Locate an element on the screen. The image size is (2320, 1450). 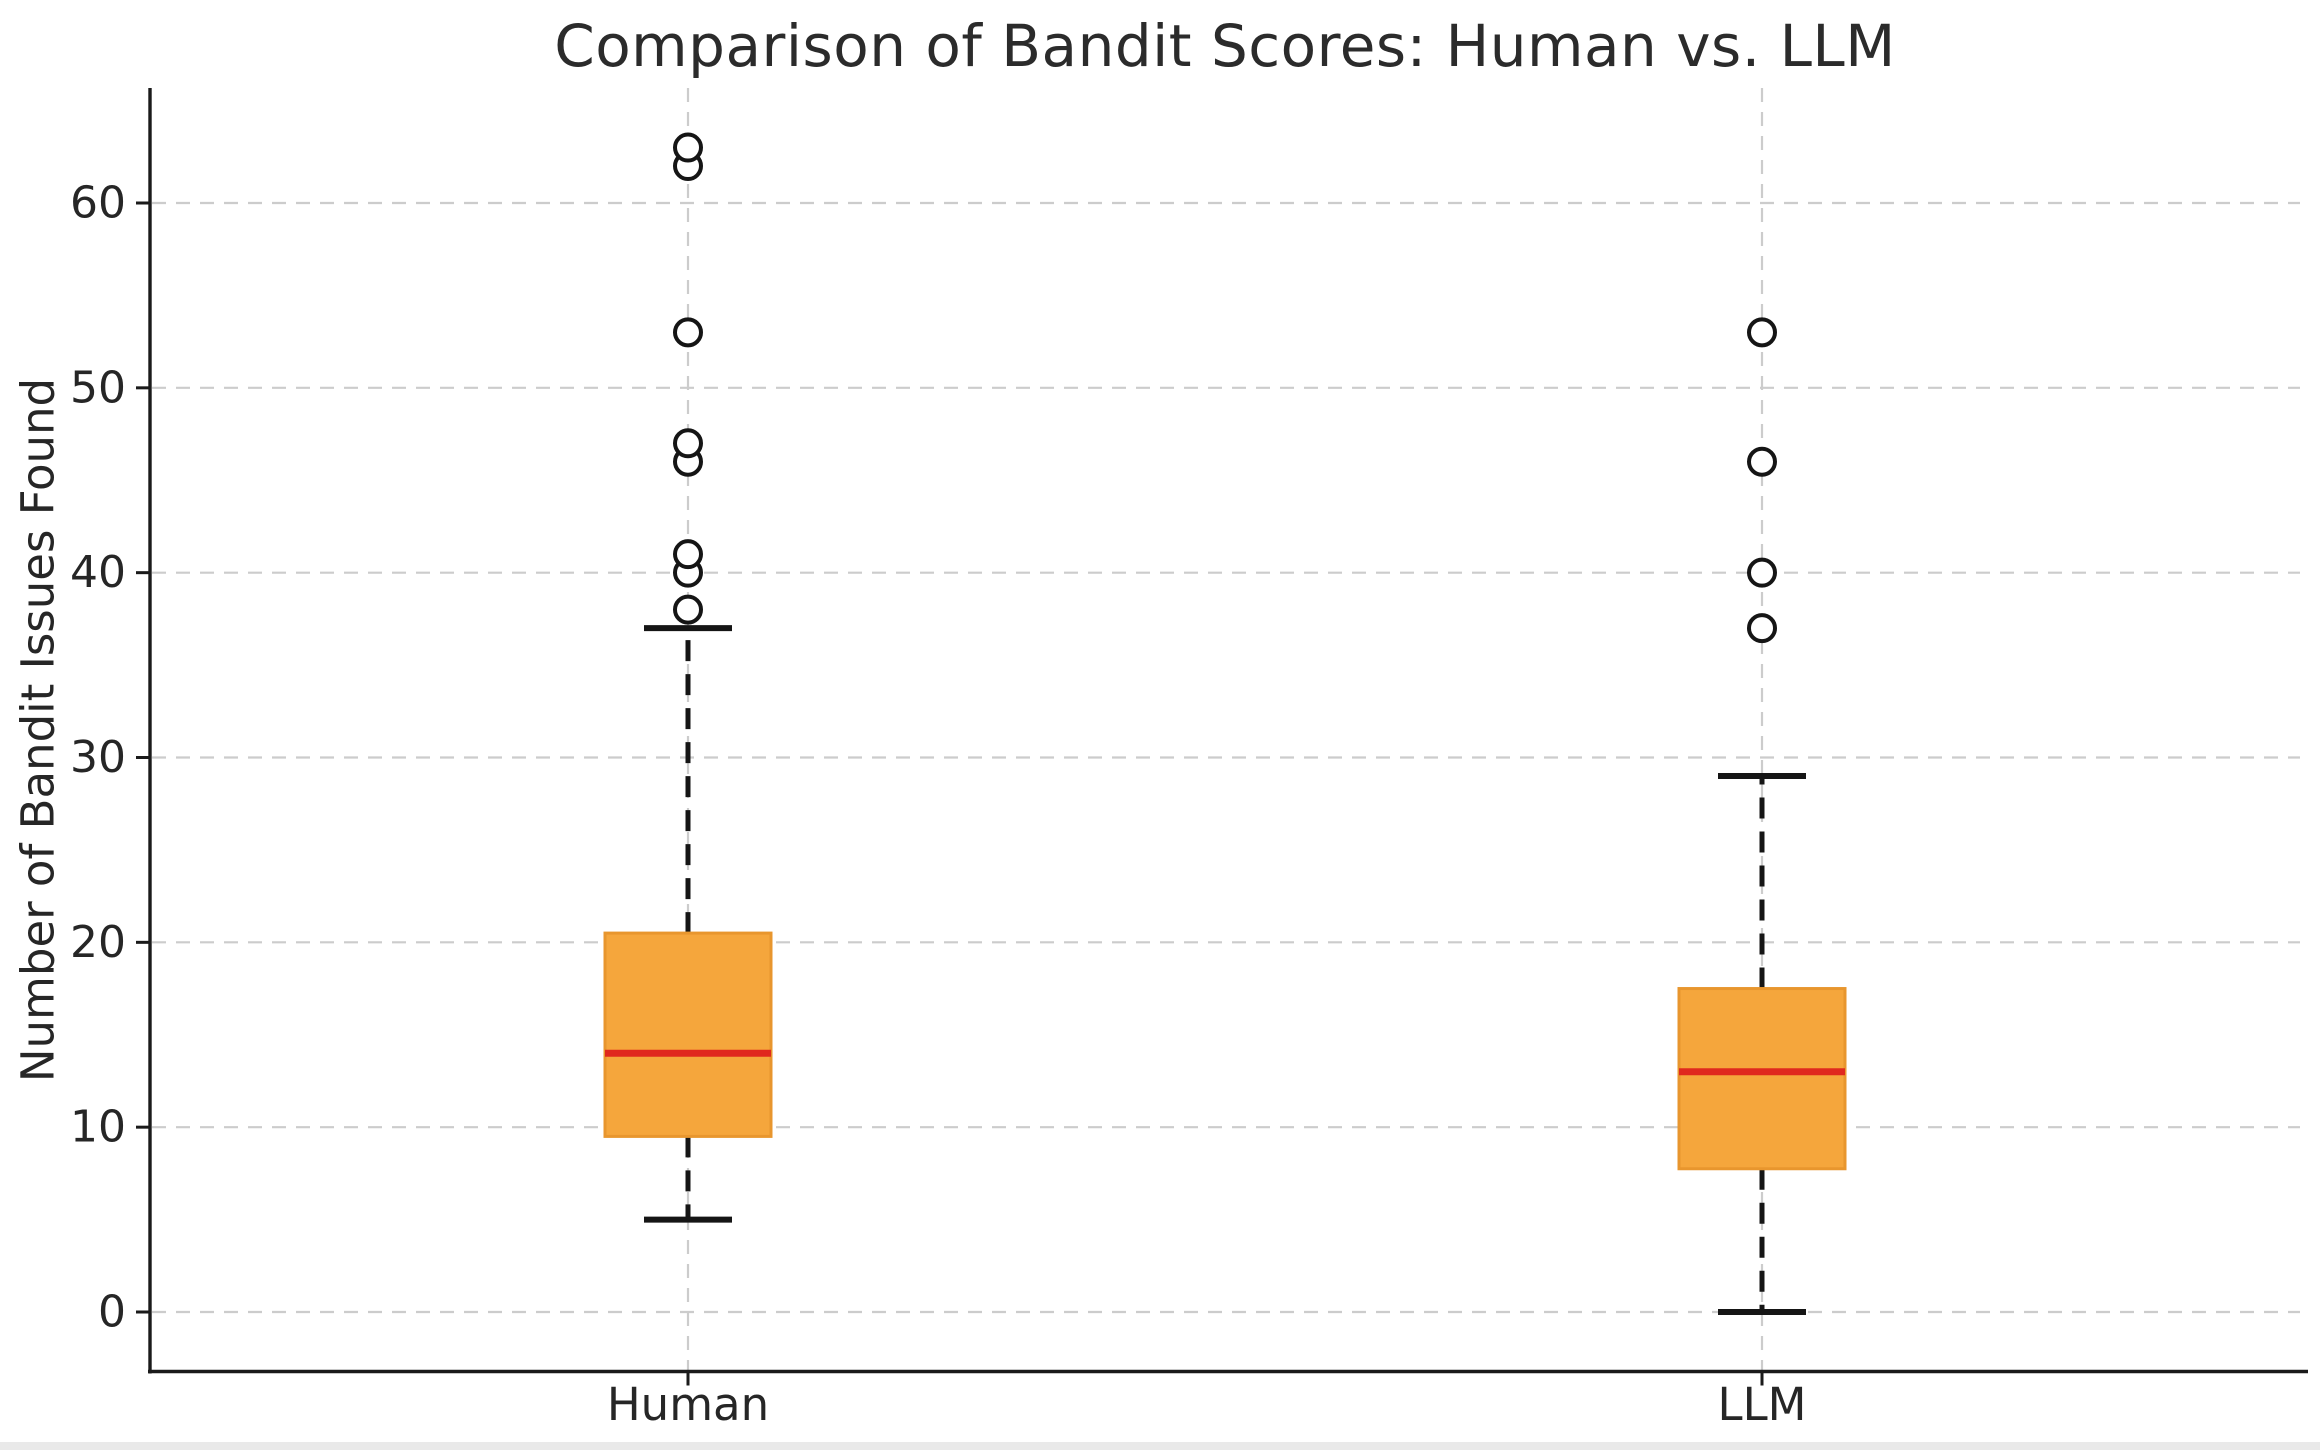
iqr-box-human is located at coordinates (688, 1034).